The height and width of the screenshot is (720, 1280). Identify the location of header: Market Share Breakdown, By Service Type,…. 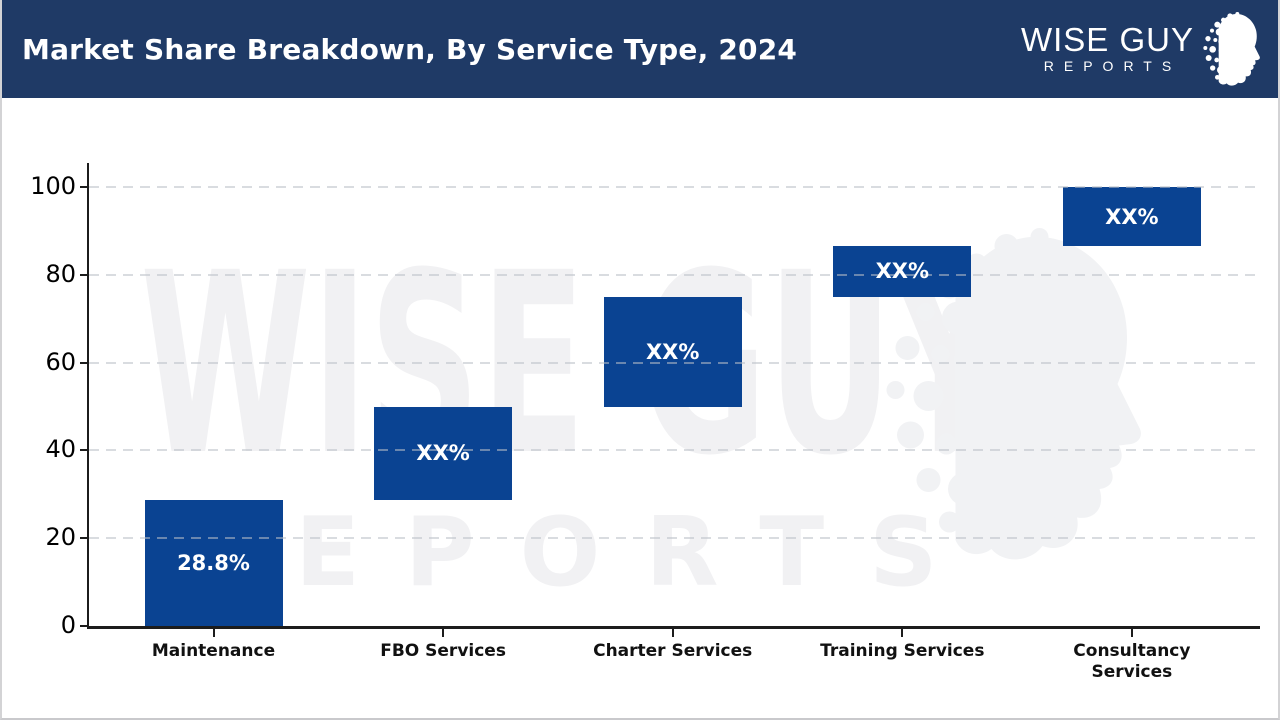
(641, 49).